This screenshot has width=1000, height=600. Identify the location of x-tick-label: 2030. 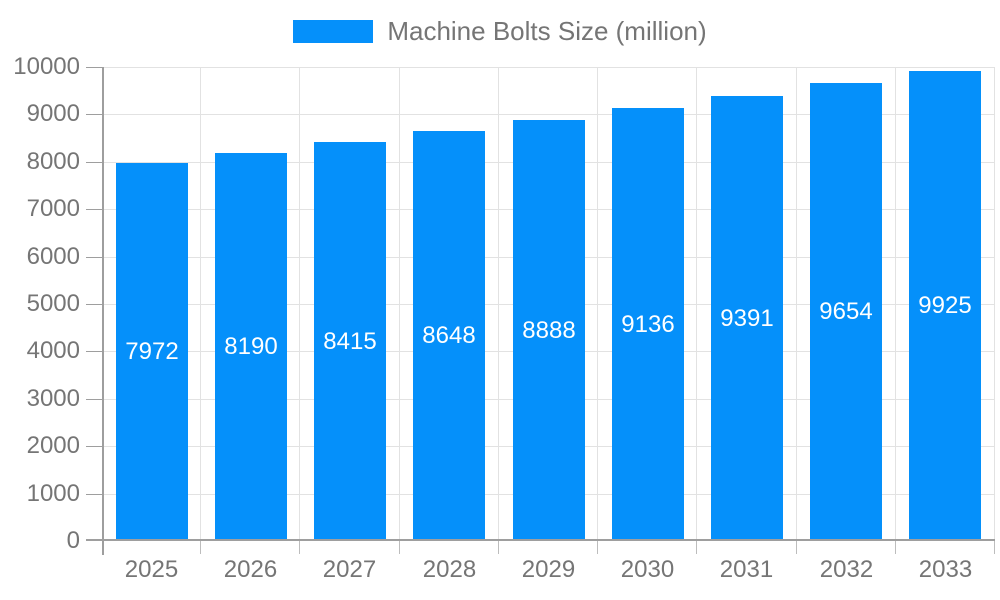
(647, 569).